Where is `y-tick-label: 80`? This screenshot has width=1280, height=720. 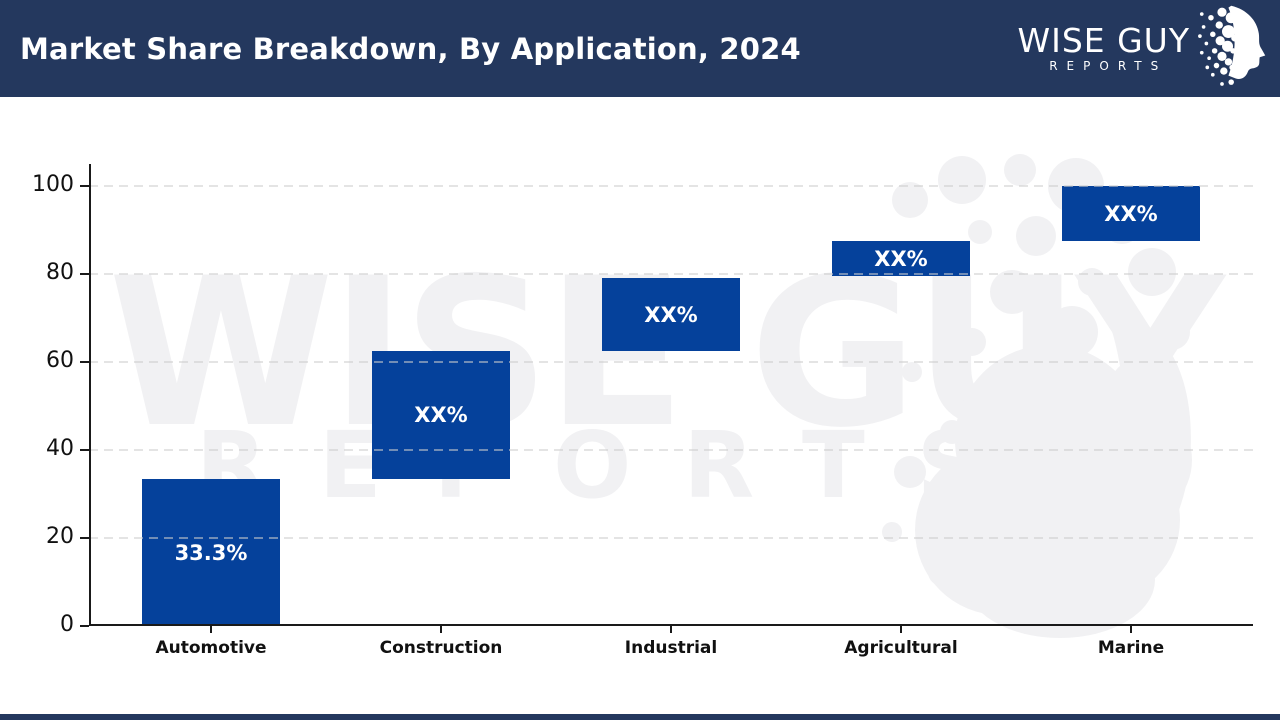 y-tick-label: 80 is located at coordinates (60, 272).